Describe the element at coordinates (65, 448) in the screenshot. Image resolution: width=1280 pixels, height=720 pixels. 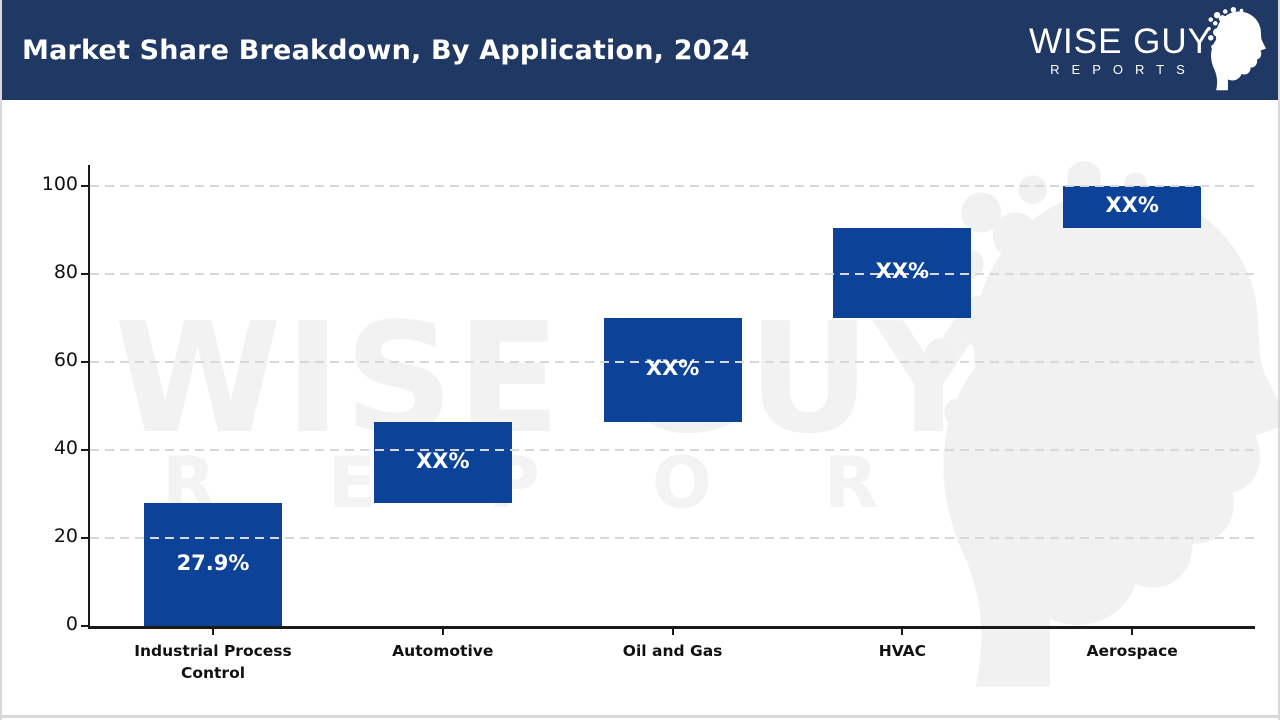
I see `y-tick-label: 40` at that location.